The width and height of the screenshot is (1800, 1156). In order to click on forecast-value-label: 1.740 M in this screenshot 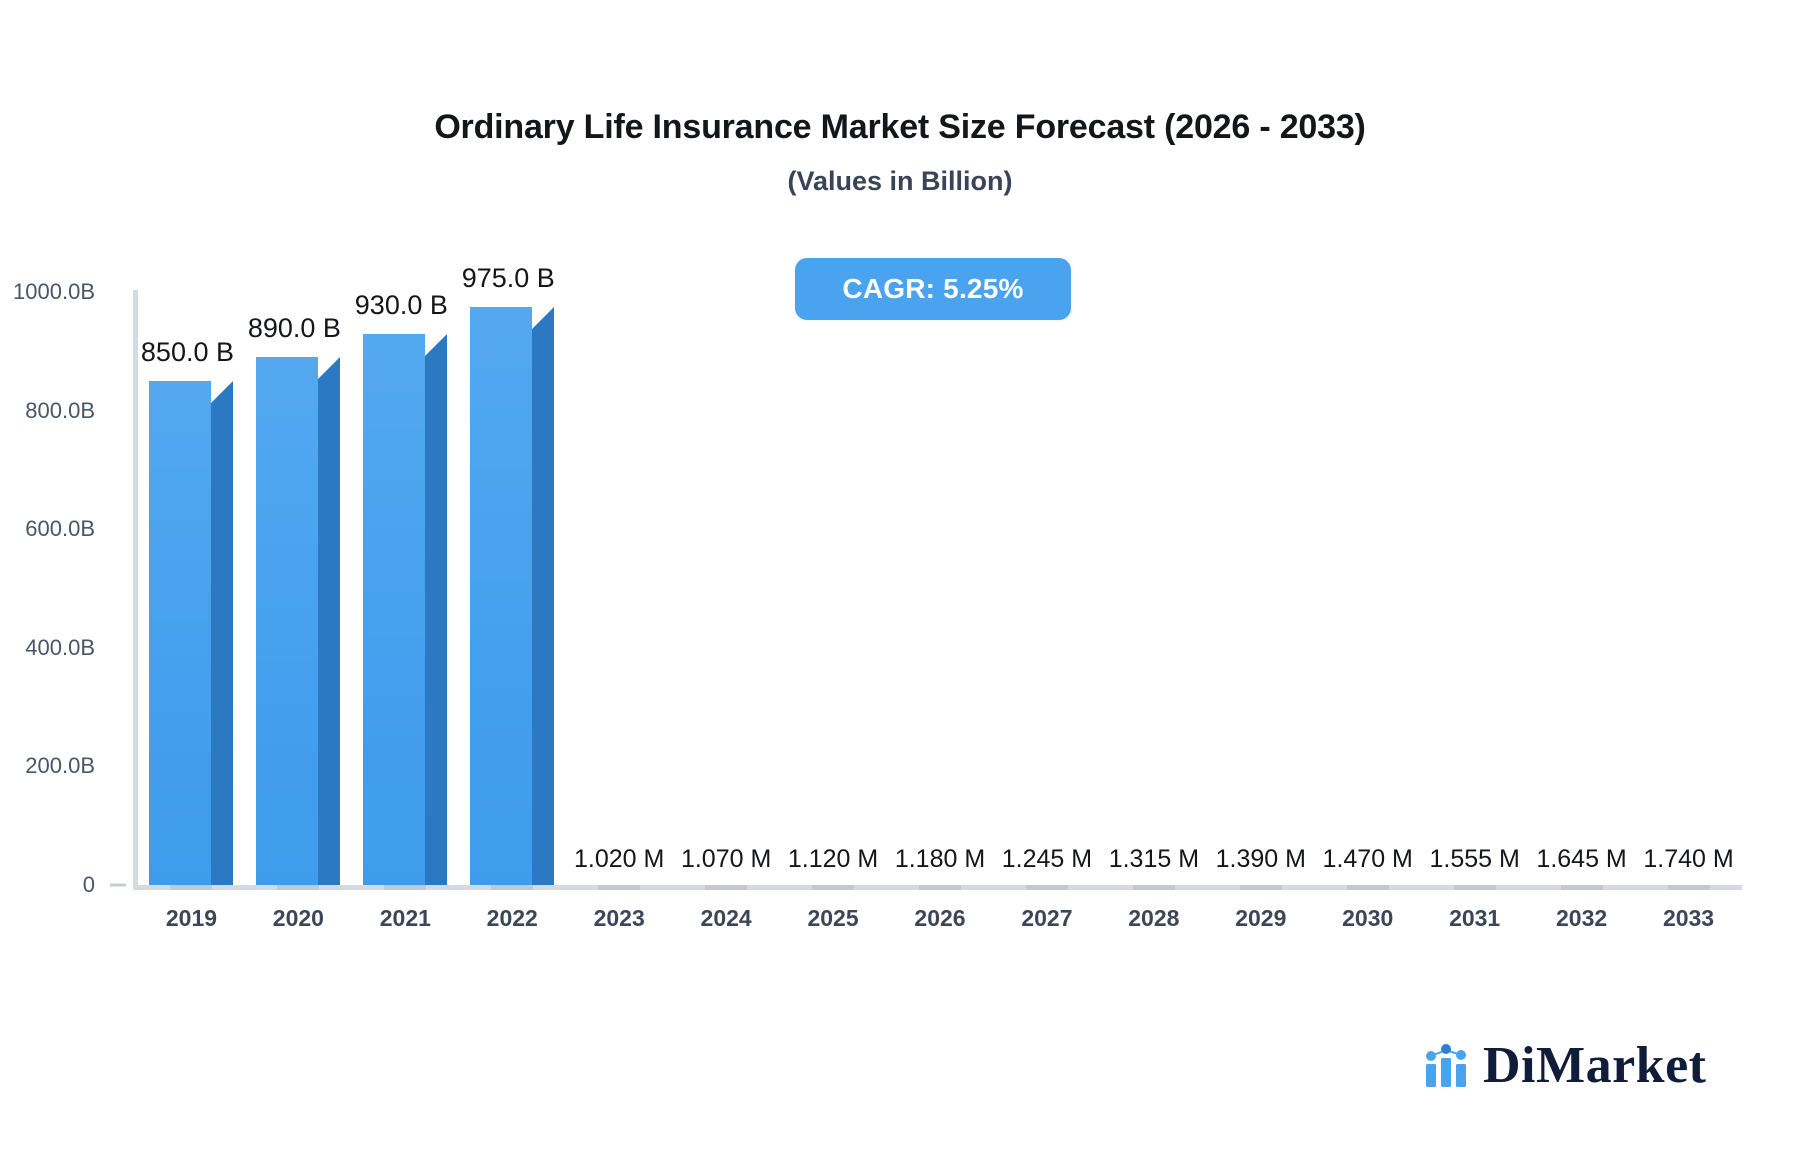, I will do `click(1688, 859)`.